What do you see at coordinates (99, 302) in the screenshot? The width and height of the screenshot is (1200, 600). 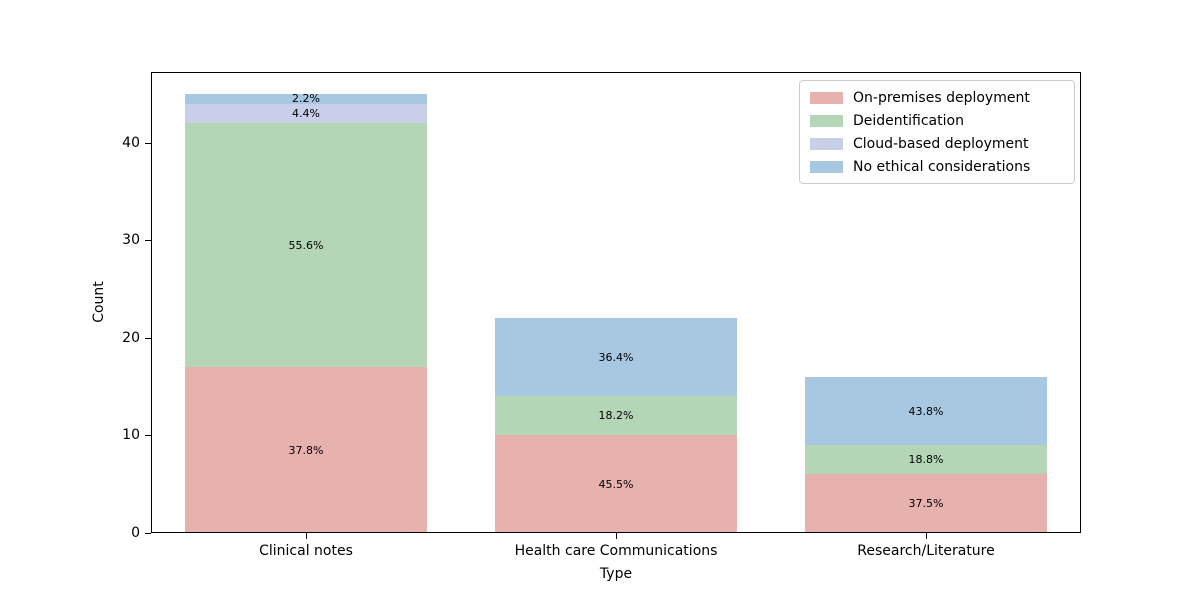 I see `y-axis-label: Count` at bounding box center [99, 302].